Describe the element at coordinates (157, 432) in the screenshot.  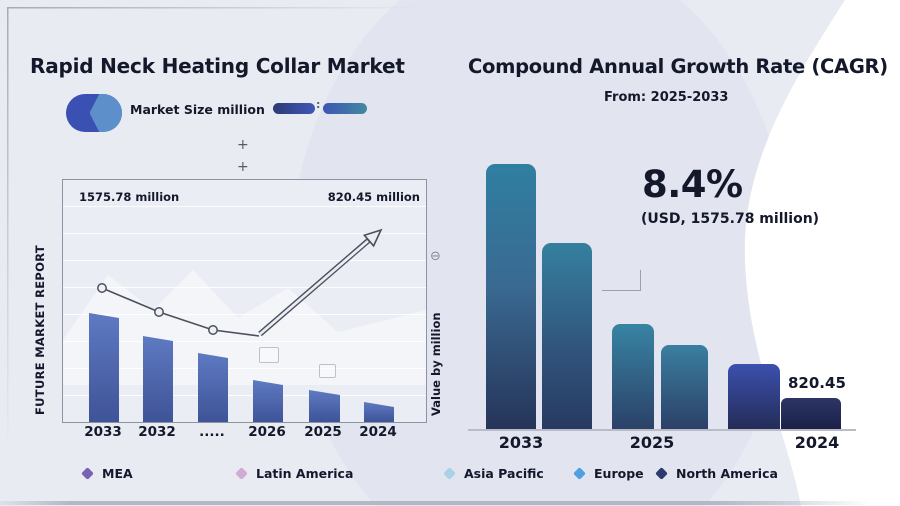
I see `x-label: 2032` at that location.